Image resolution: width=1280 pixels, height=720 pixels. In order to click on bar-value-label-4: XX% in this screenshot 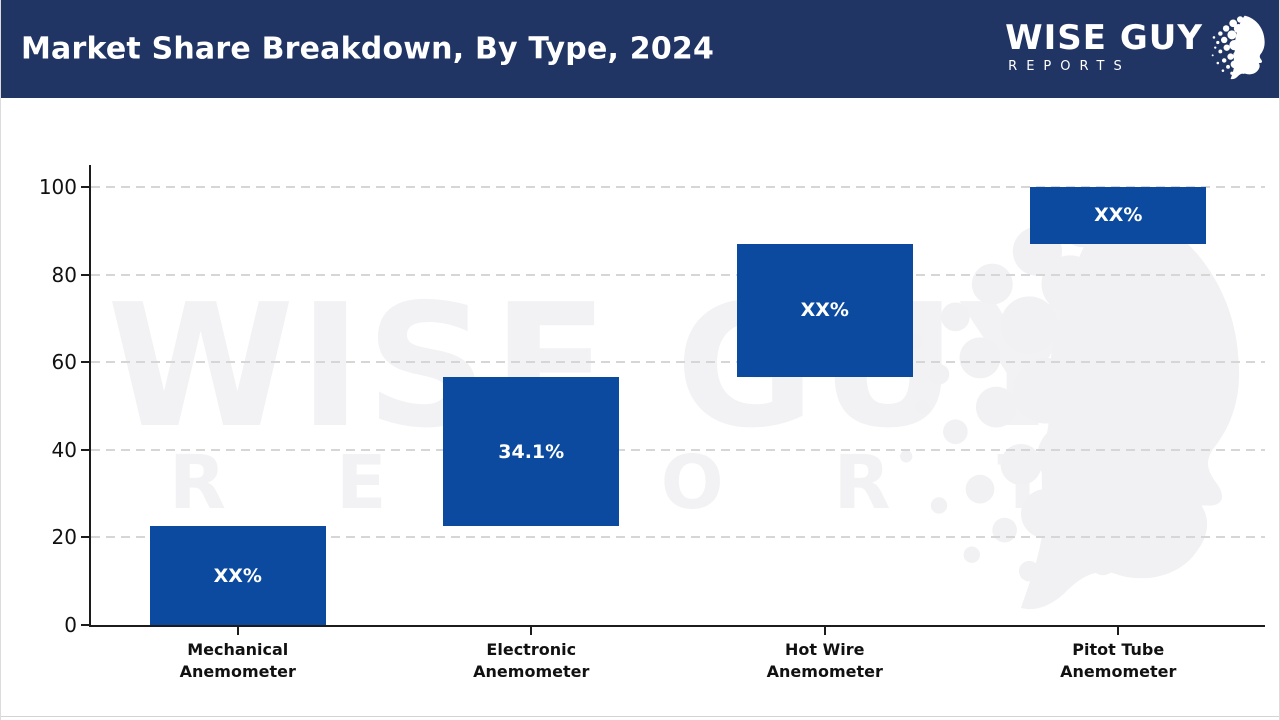, I will do `click(1118, 215)`.